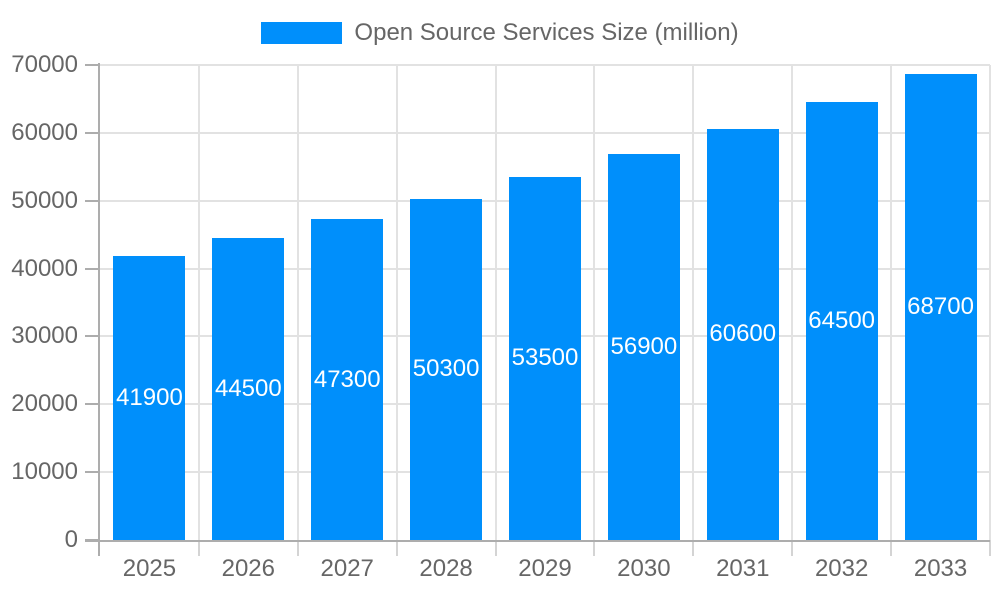 This screenshot has height=600, width=1000. I want to click on bar-value-label-2031: 60600, so click(743, 334).